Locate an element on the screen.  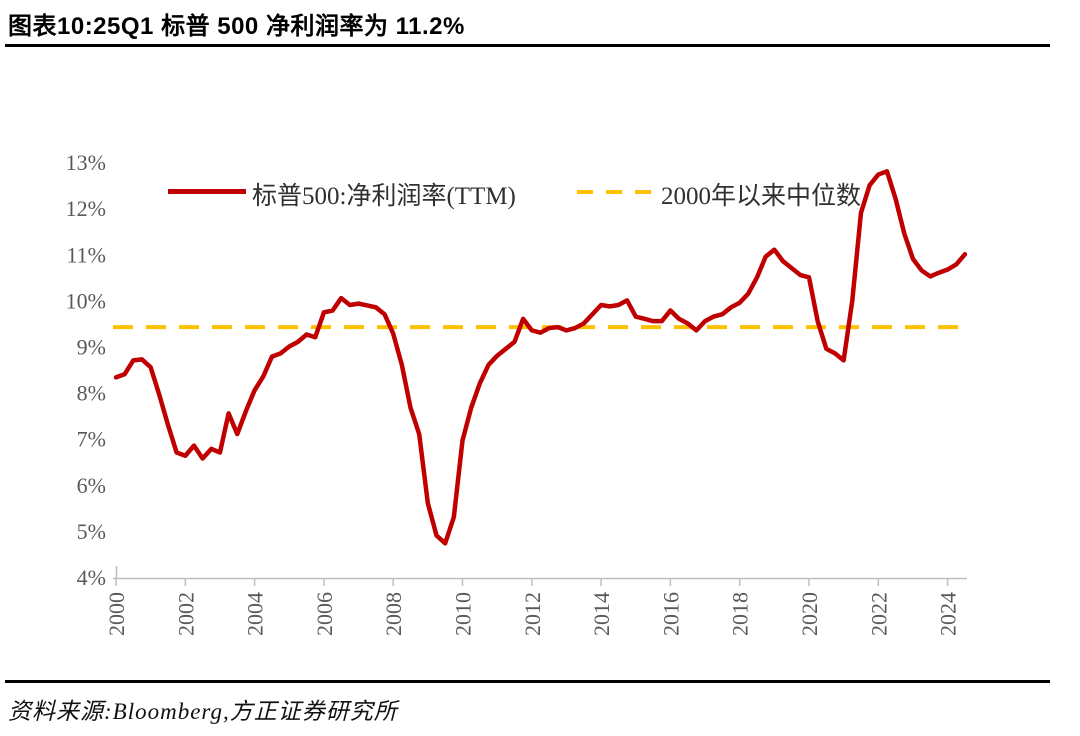
footer-rule is located at coordinates (527, 681).